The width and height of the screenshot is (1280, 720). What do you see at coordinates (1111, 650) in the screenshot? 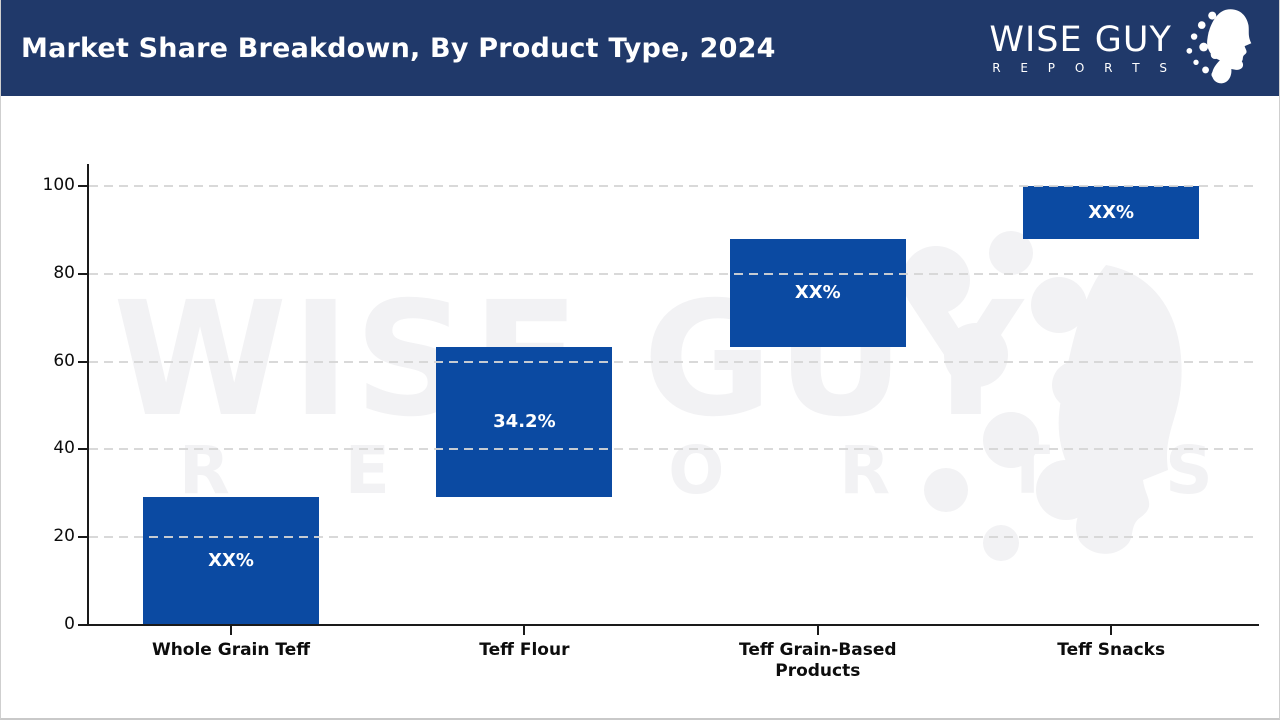
I see `x-category-label: Teff Snacks` at bounding box center [1111, 650].